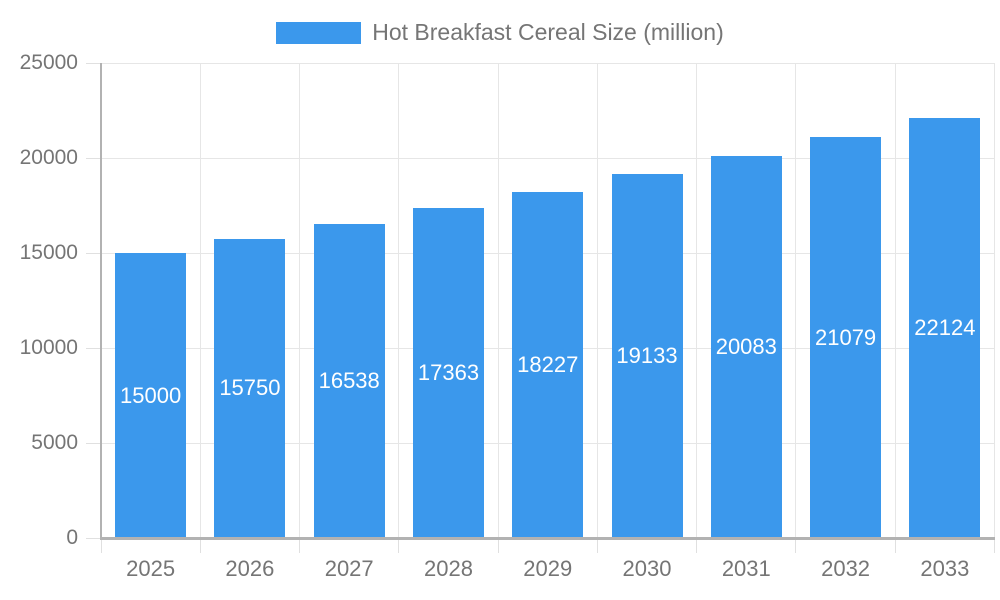 The width and height of the screenshot is (1000, 600). Describe the element at coordinates (48, 62) in the screenshot. I see `y-axis-tick-label: 25000` at that location.